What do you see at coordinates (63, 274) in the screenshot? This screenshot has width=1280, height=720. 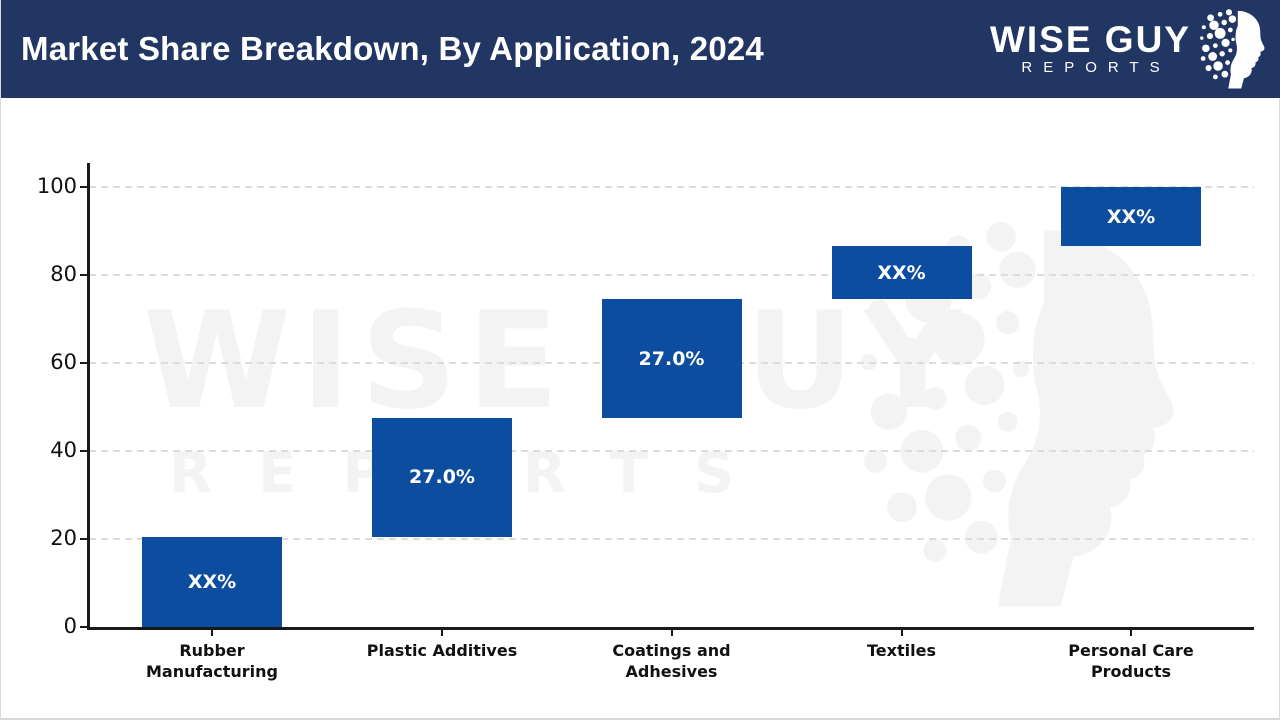 I see `y-axis-tick-label: 80` at bounding box center [63, 274].